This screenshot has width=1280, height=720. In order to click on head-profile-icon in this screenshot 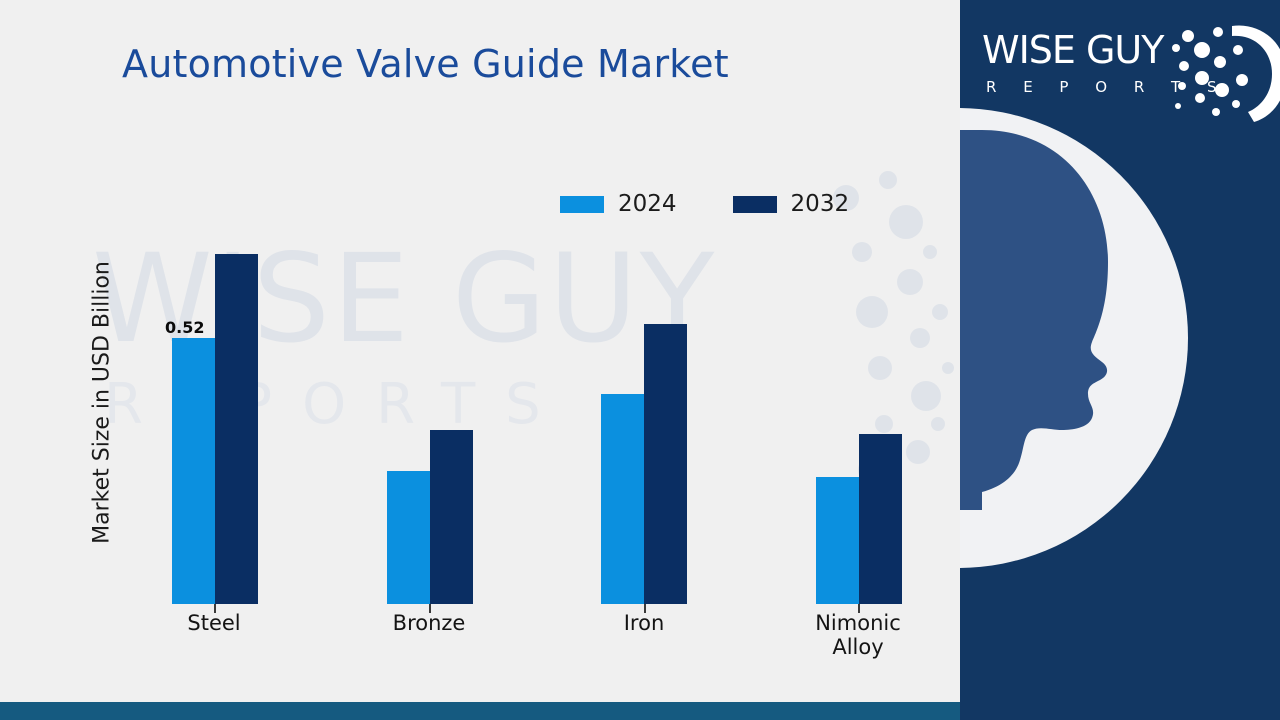, I will do `click(1034, 320)`.